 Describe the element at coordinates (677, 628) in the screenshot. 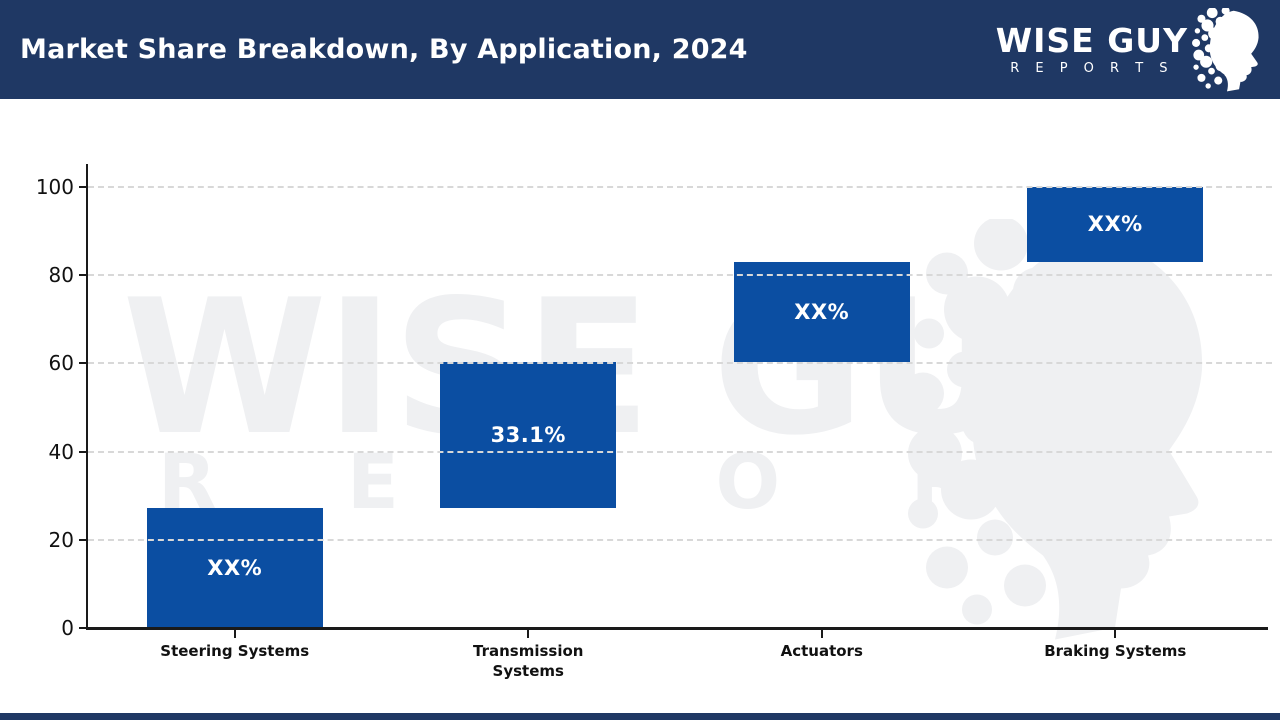

I see `x-axis-line` at that location.